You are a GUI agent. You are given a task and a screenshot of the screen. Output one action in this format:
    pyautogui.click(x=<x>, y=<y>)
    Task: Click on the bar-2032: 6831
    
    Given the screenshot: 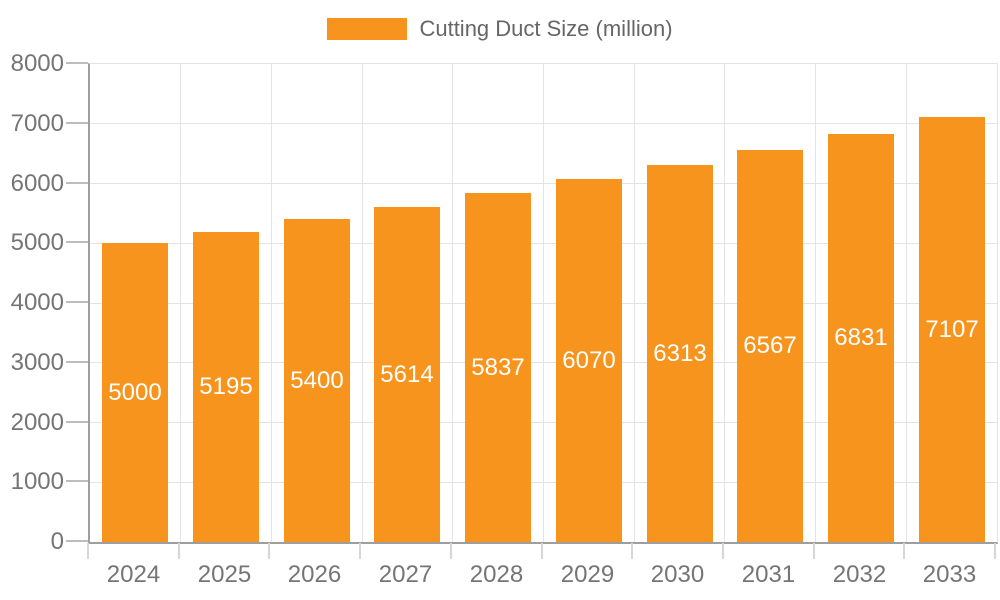 What is the action you would take?
    pyautogui.click(x=861, y=338)
    